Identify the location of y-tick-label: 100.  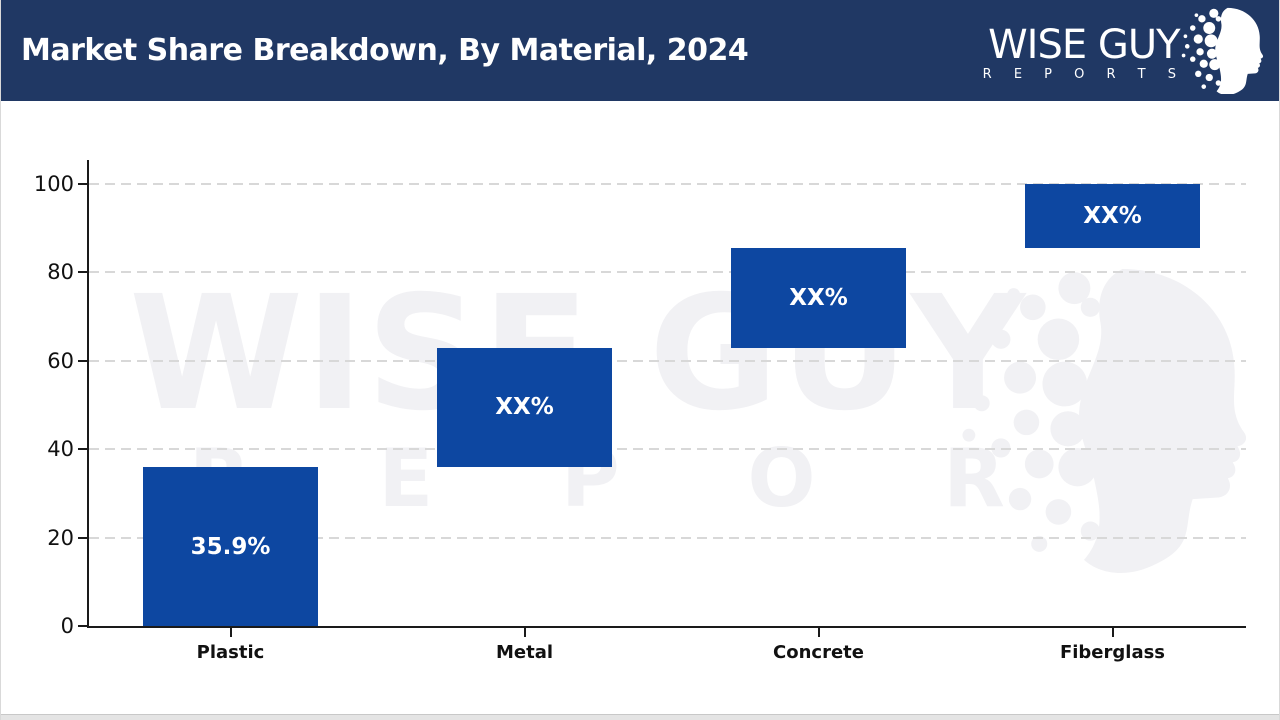
(53, 184).